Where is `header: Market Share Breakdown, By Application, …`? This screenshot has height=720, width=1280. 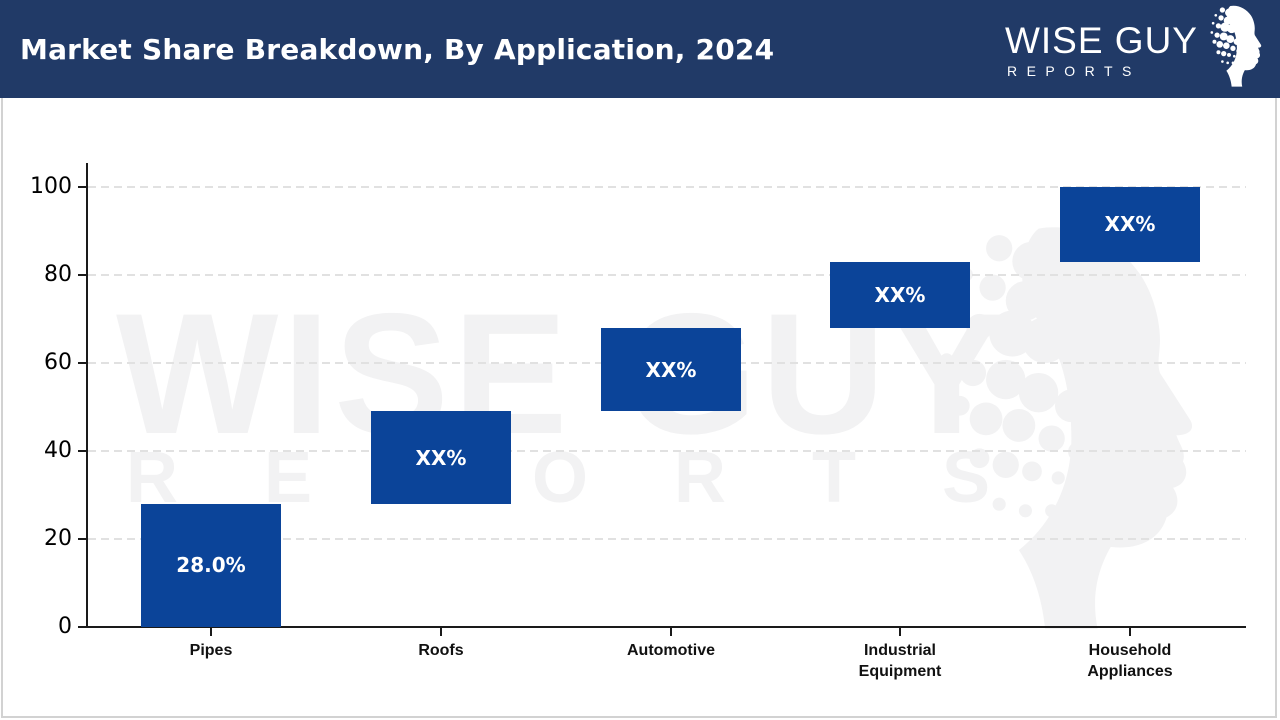
header: Market Share Breakdown, By Application, … is located at coordinates (640, 49).